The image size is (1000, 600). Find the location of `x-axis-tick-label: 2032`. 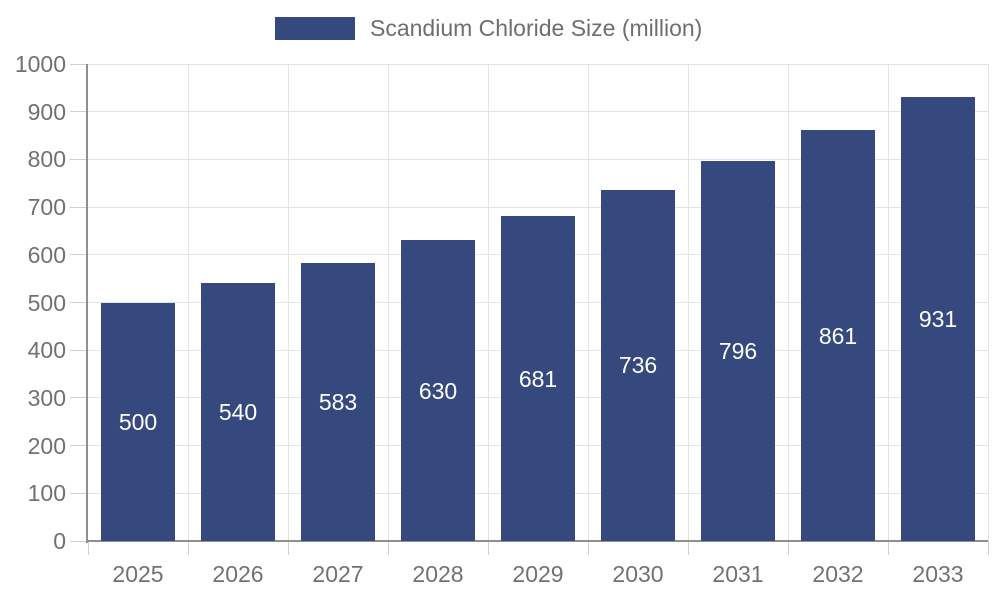

x-axis-tick-label: 2032 is located at coordinates (838, 574).